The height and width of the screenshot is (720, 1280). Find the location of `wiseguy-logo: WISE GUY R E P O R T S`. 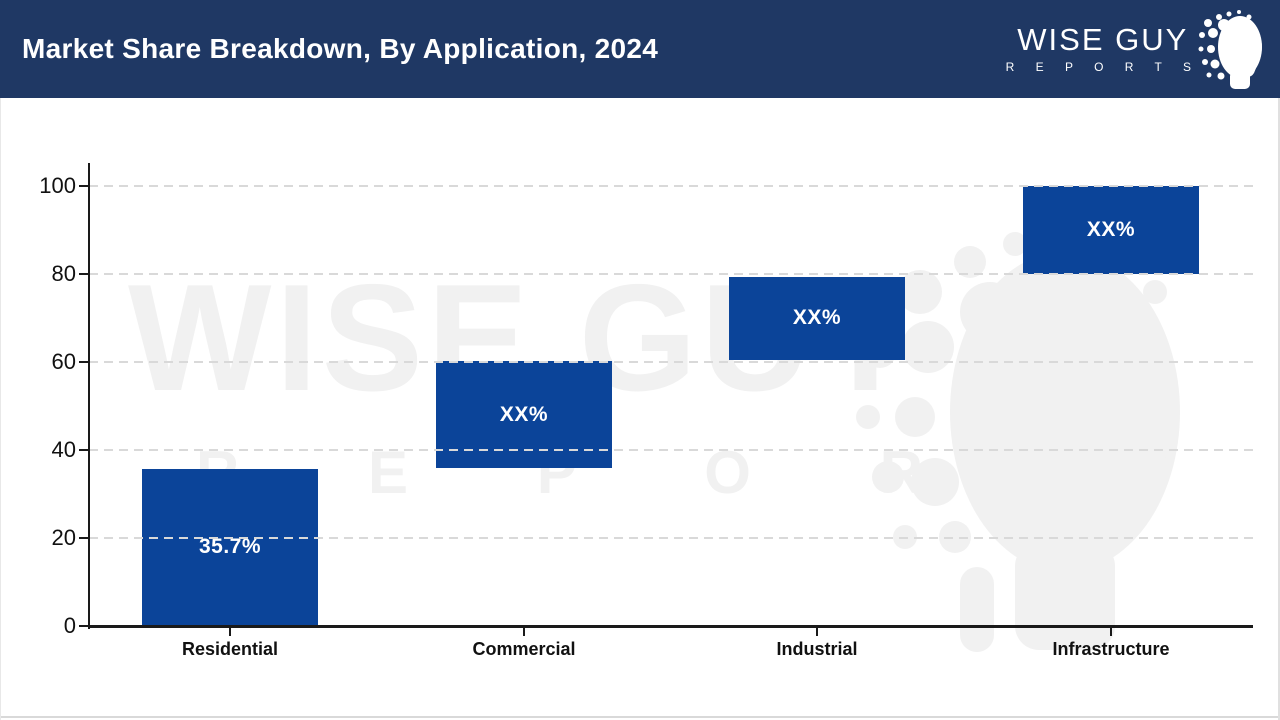

wiseguy-logo: WISE GUY R E P O R T S is located at coordinates (1136, 49).